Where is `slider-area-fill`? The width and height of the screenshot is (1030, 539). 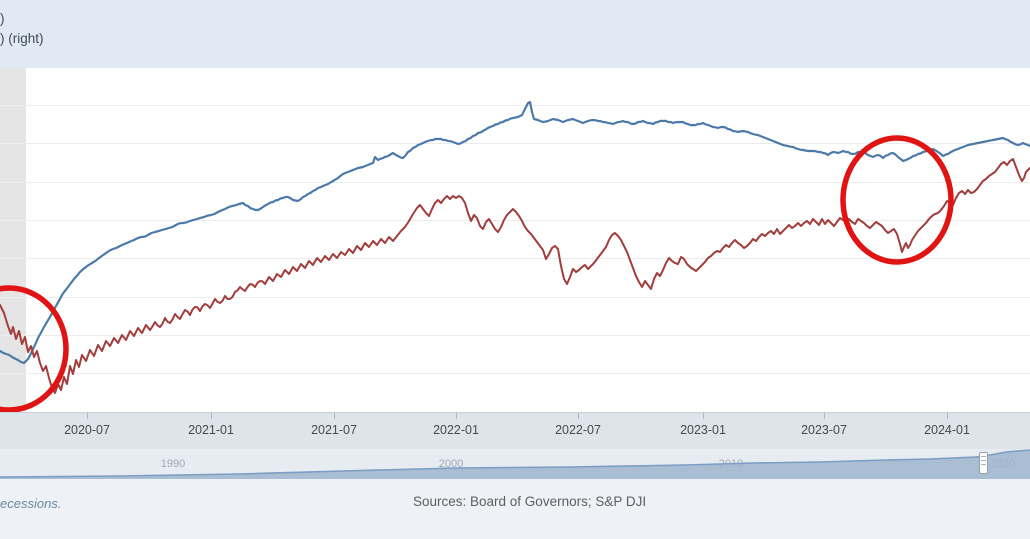
slider-area-fill is located at coordinates (515, 464).